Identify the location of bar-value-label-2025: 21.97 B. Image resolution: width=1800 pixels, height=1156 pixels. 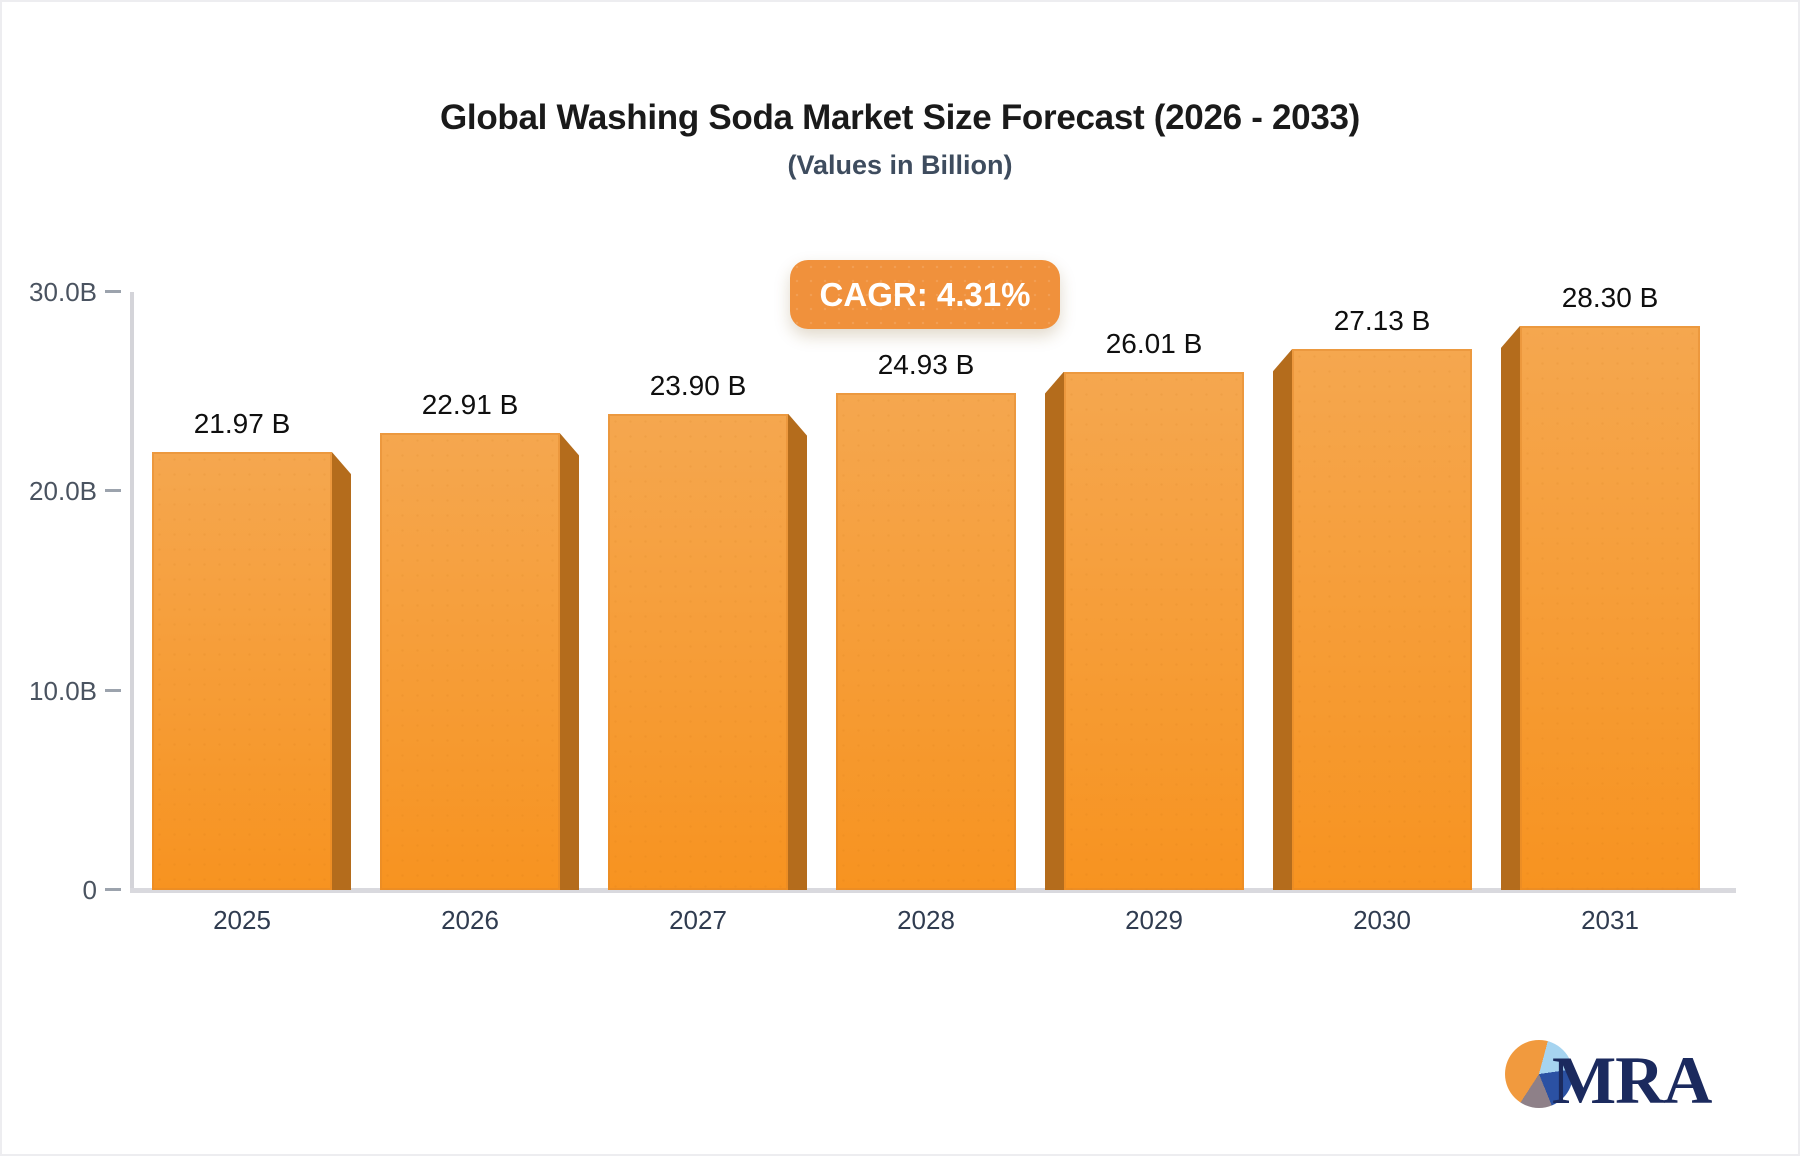
(242, 424).